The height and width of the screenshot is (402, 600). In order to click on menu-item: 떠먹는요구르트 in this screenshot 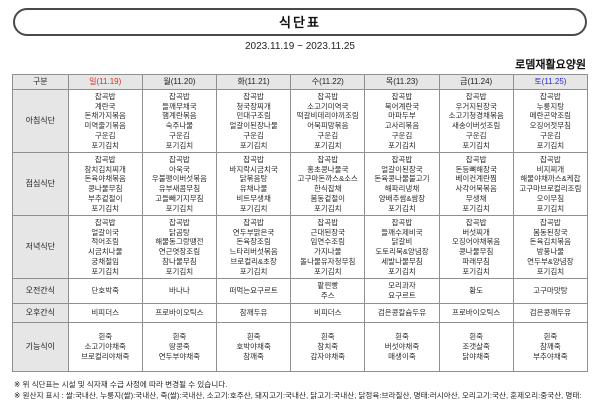, I will do `click(253, 291)`.